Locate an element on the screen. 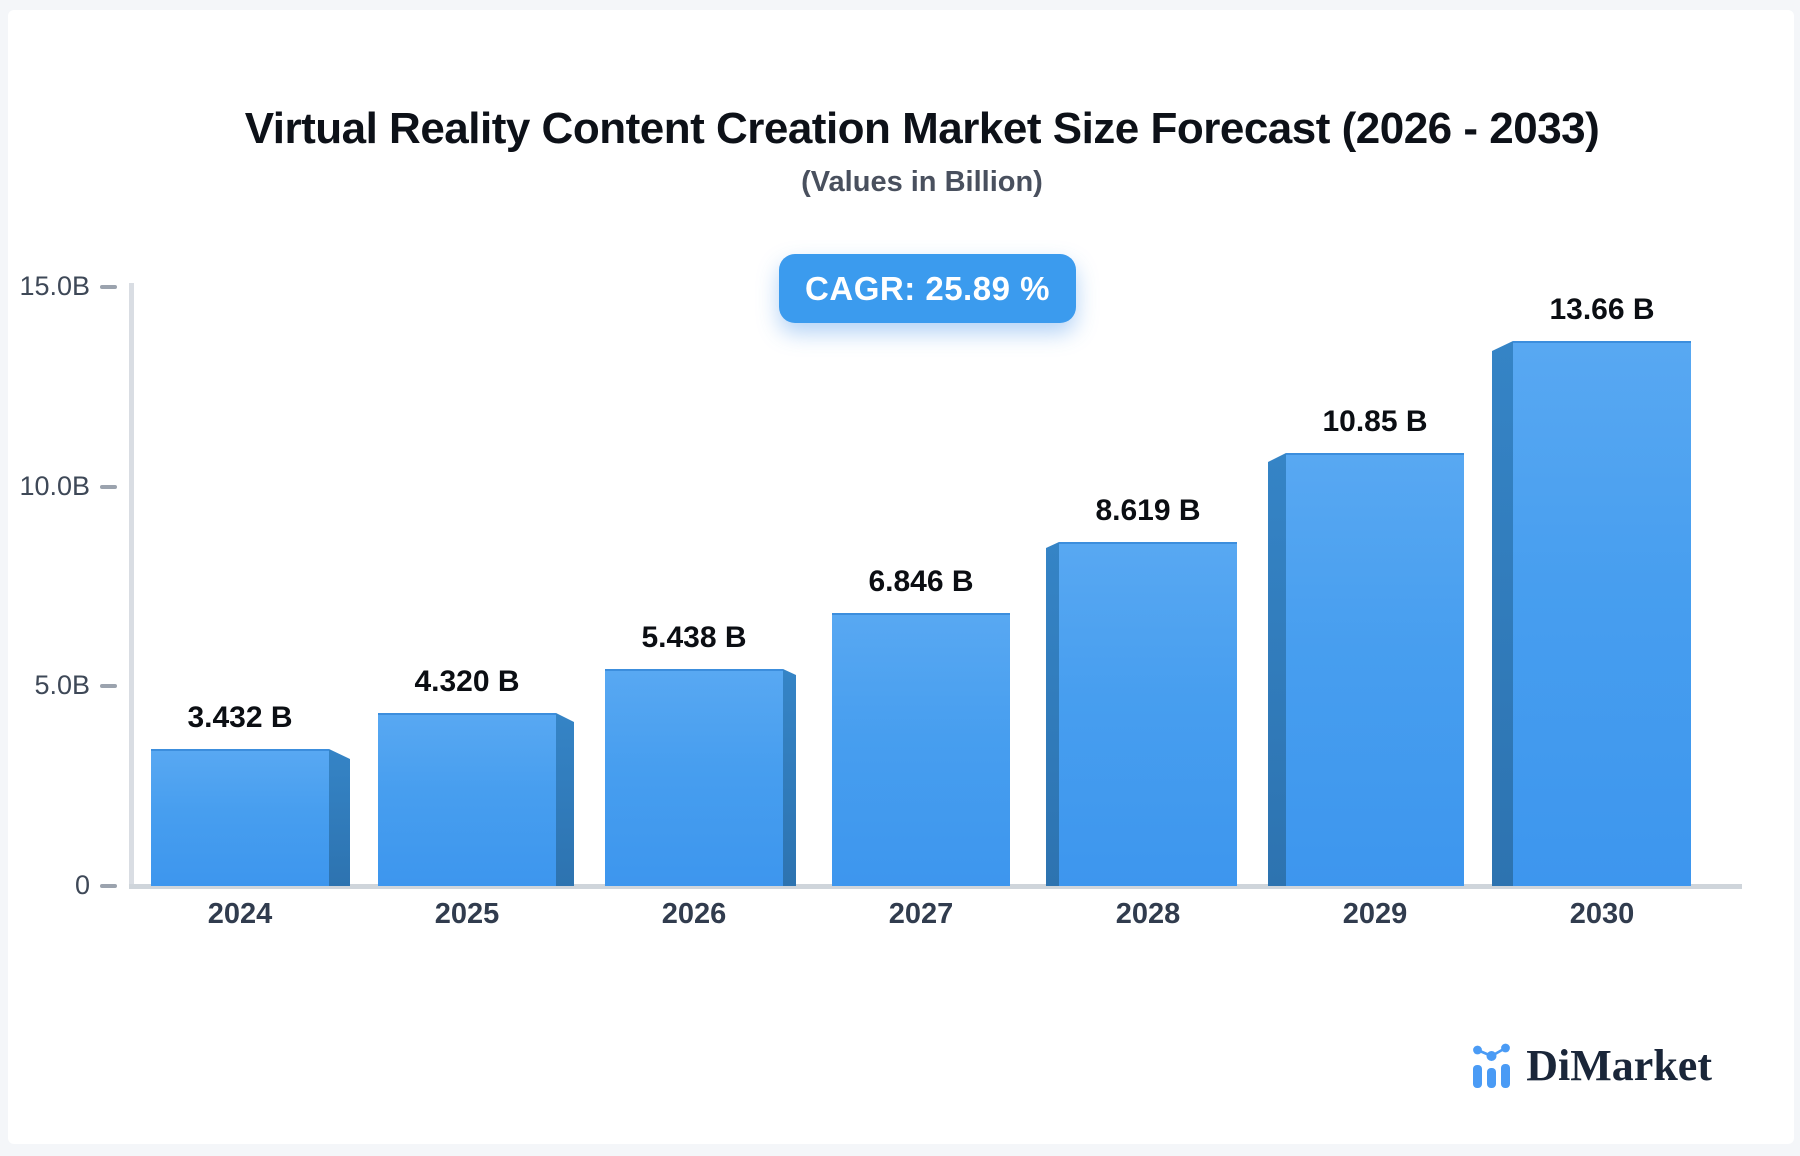 Image resolution: width=1800 pixels, height=1156 pixels. bar-line-chart-icon is located at coordinates (1492, 1065).